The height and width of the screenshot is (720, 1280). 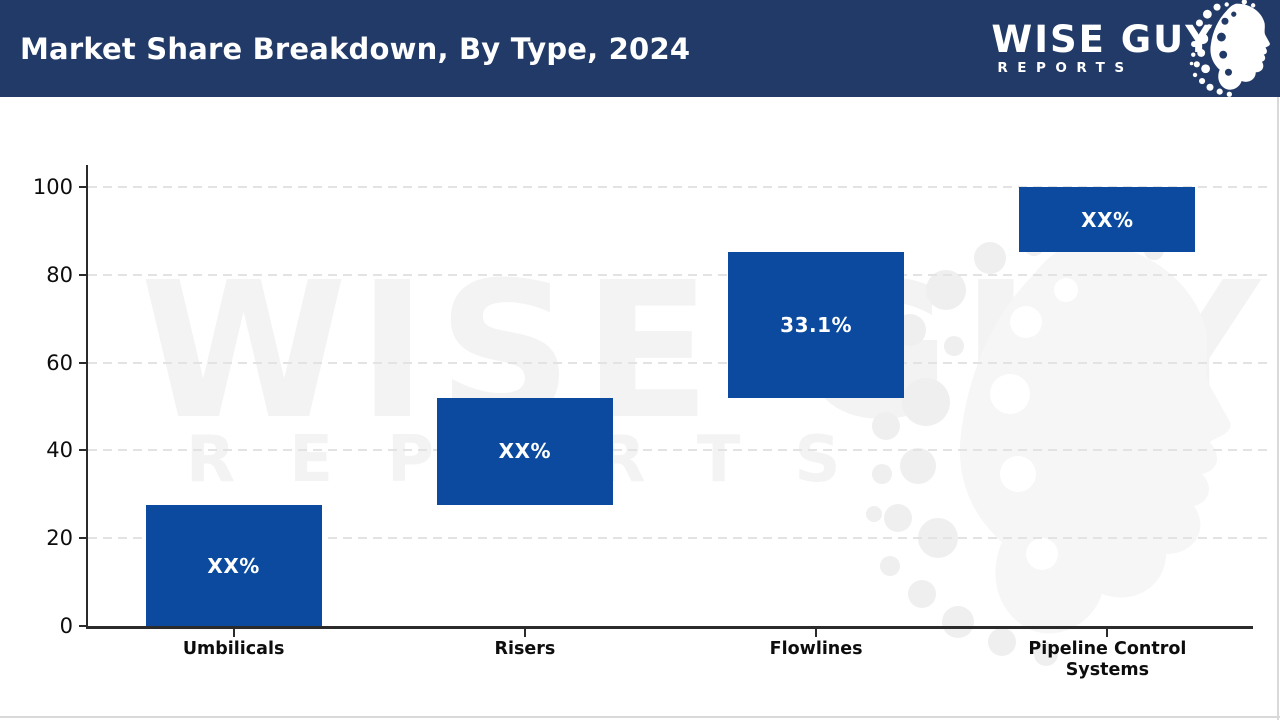 I want to click on x-axis-label-pipeline-control-systems: Pipeline Control Systems, so click(x=1107, y=660).